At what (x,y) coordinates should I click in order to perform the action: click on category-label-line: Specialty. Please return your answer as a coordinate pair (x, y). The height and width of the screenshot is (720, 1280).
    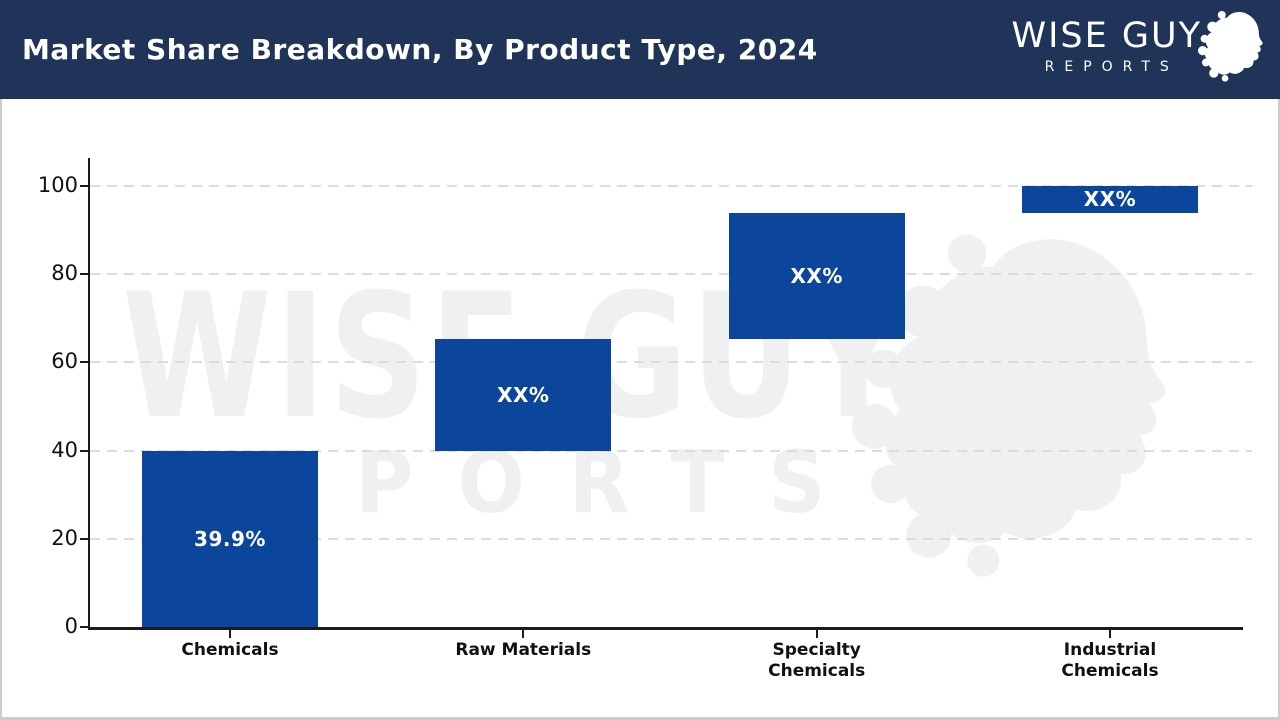
    Looking at the image, I should click on (816, 650).